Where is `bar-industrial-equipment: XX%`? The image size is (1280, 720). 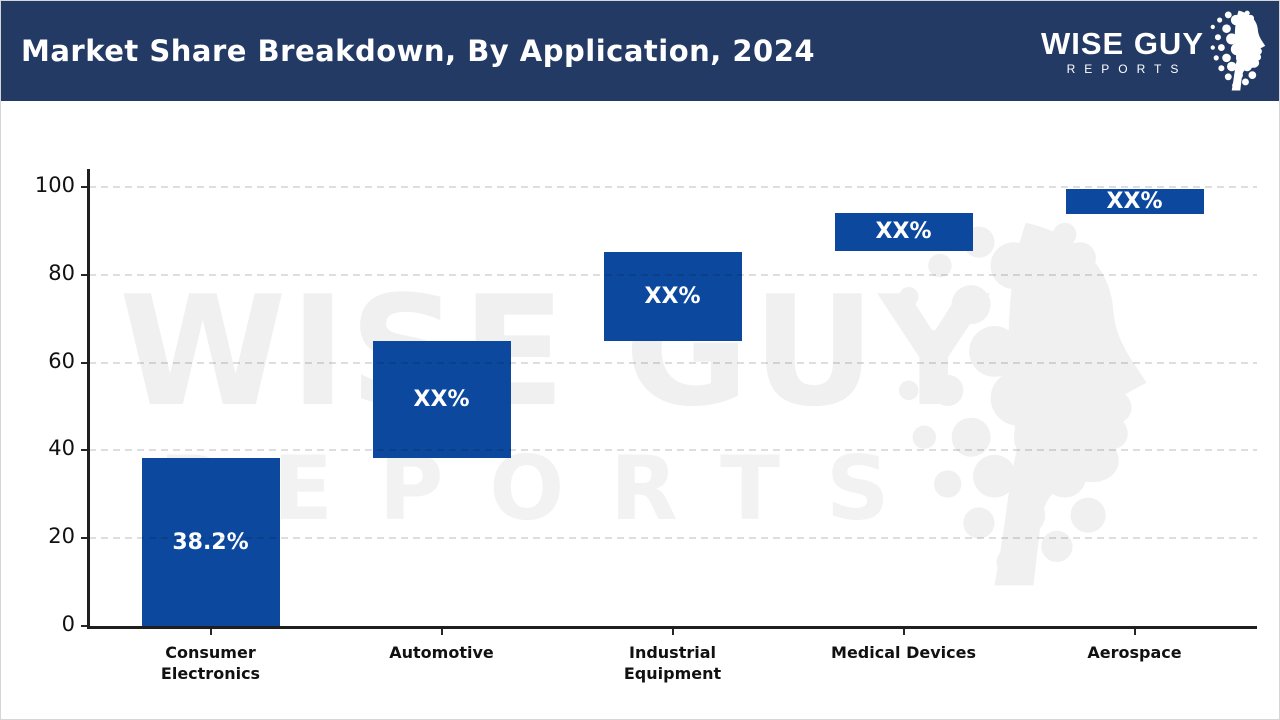
bar-industrial-equipment: XX% is located at coordinates (672, 296).